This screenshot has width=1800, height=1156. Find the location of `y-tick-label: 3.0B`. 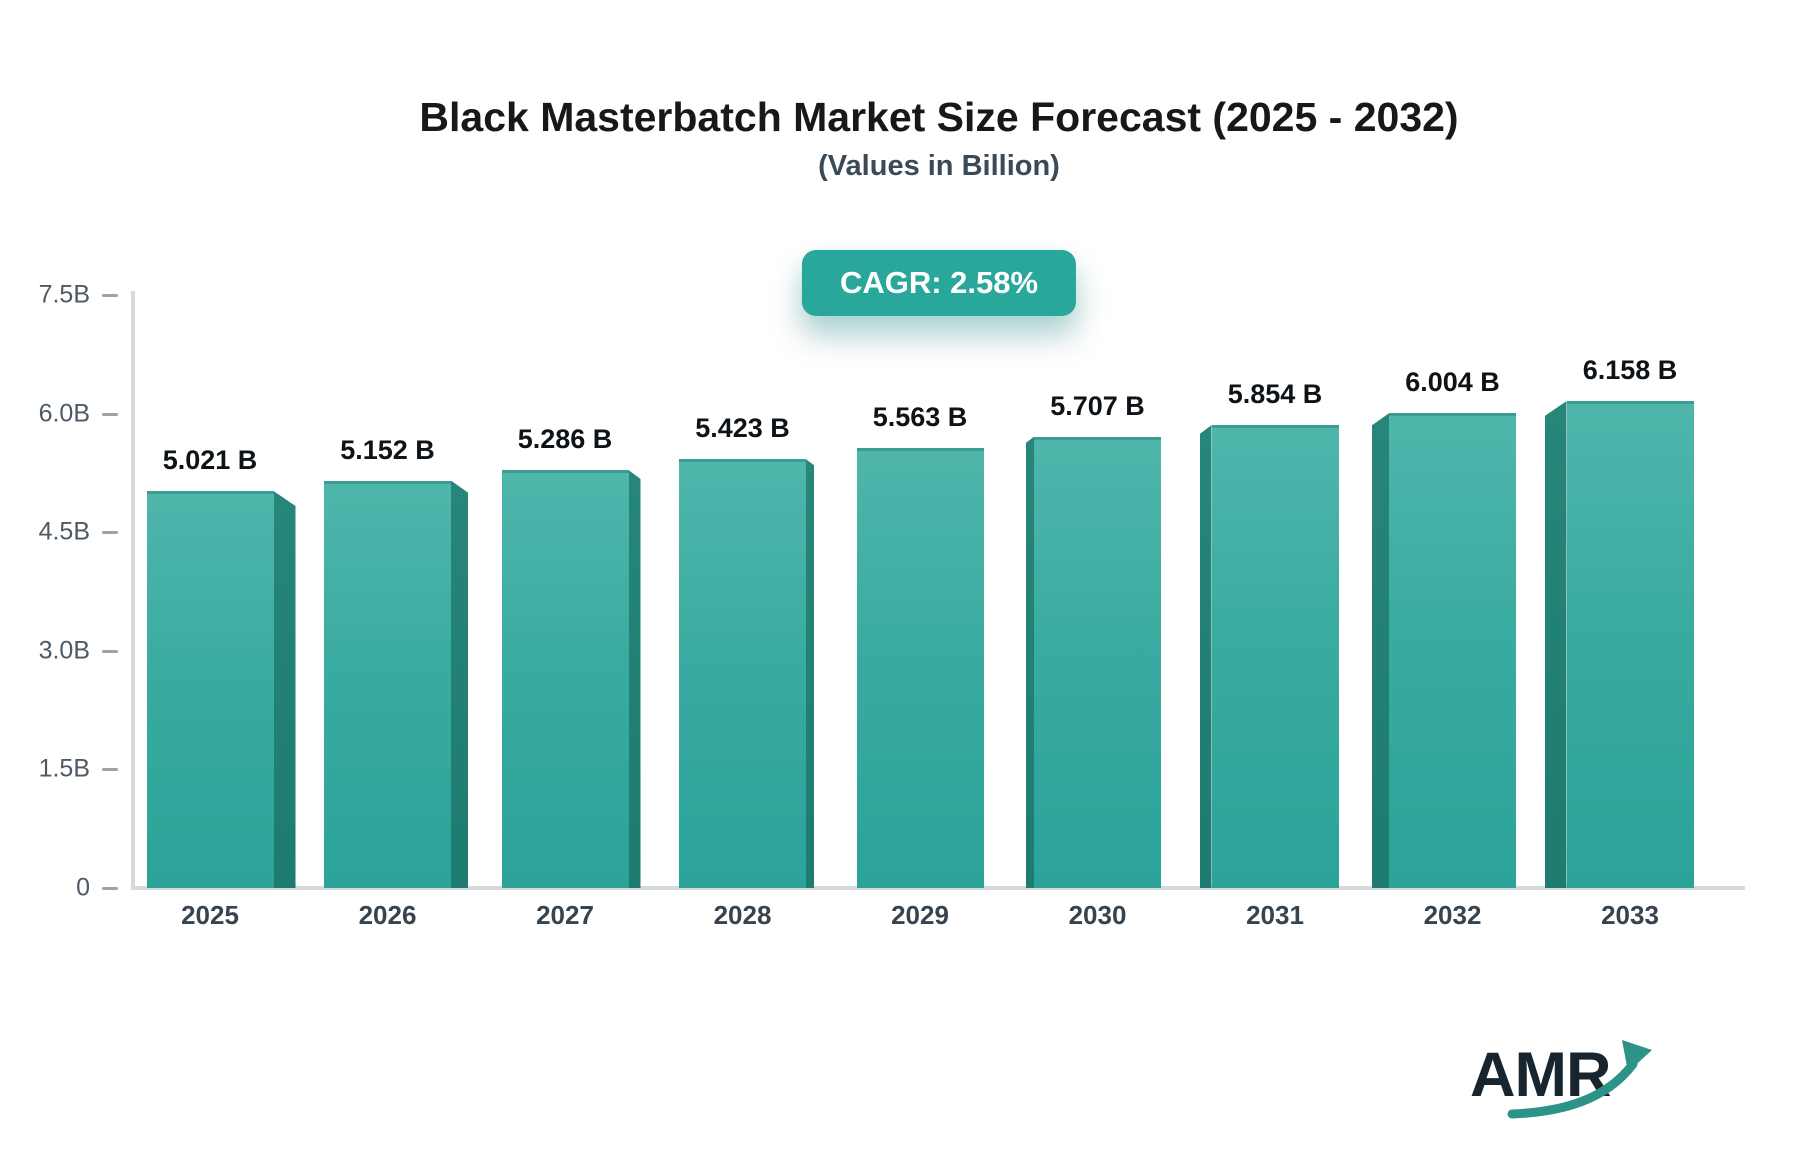

y-tick-label: 3.0B is located at coordinates (64, 650).